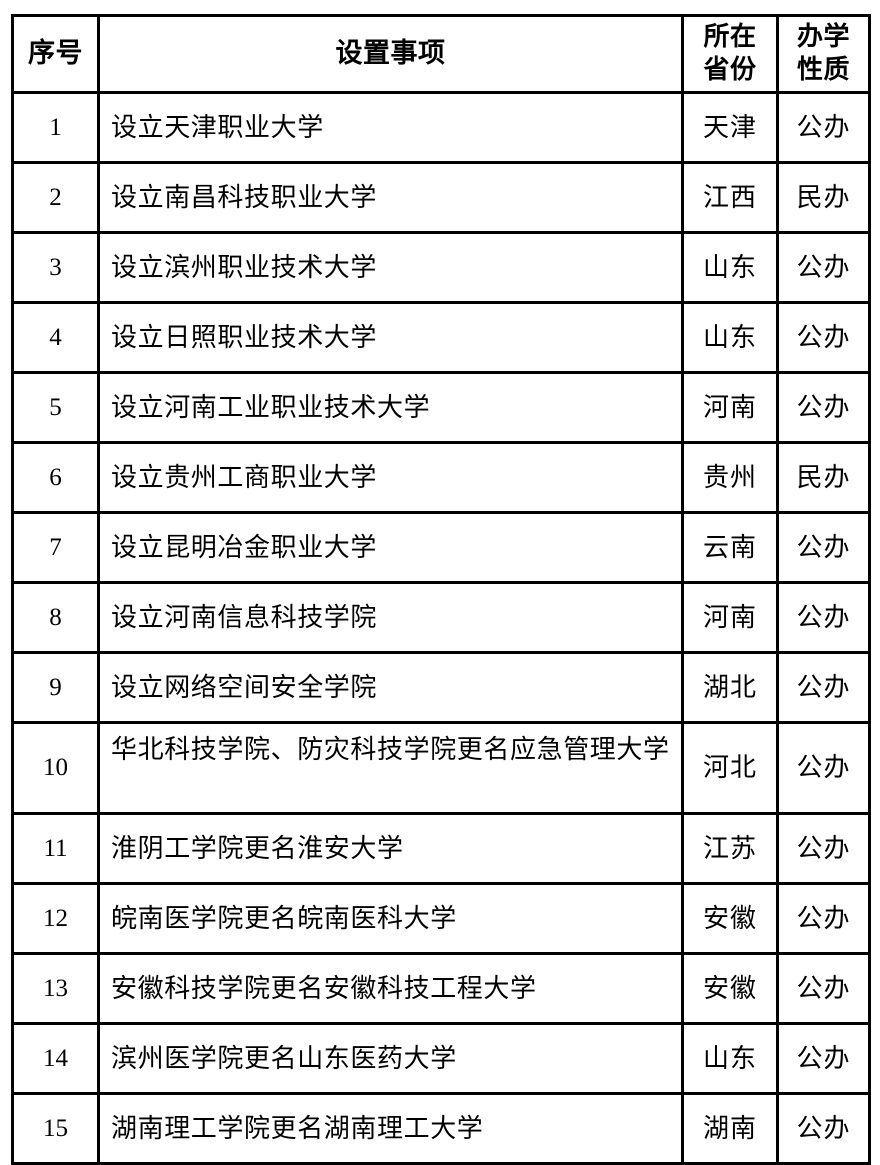  I want to click on column-header-type-line2: 性质, so click(823, 70).